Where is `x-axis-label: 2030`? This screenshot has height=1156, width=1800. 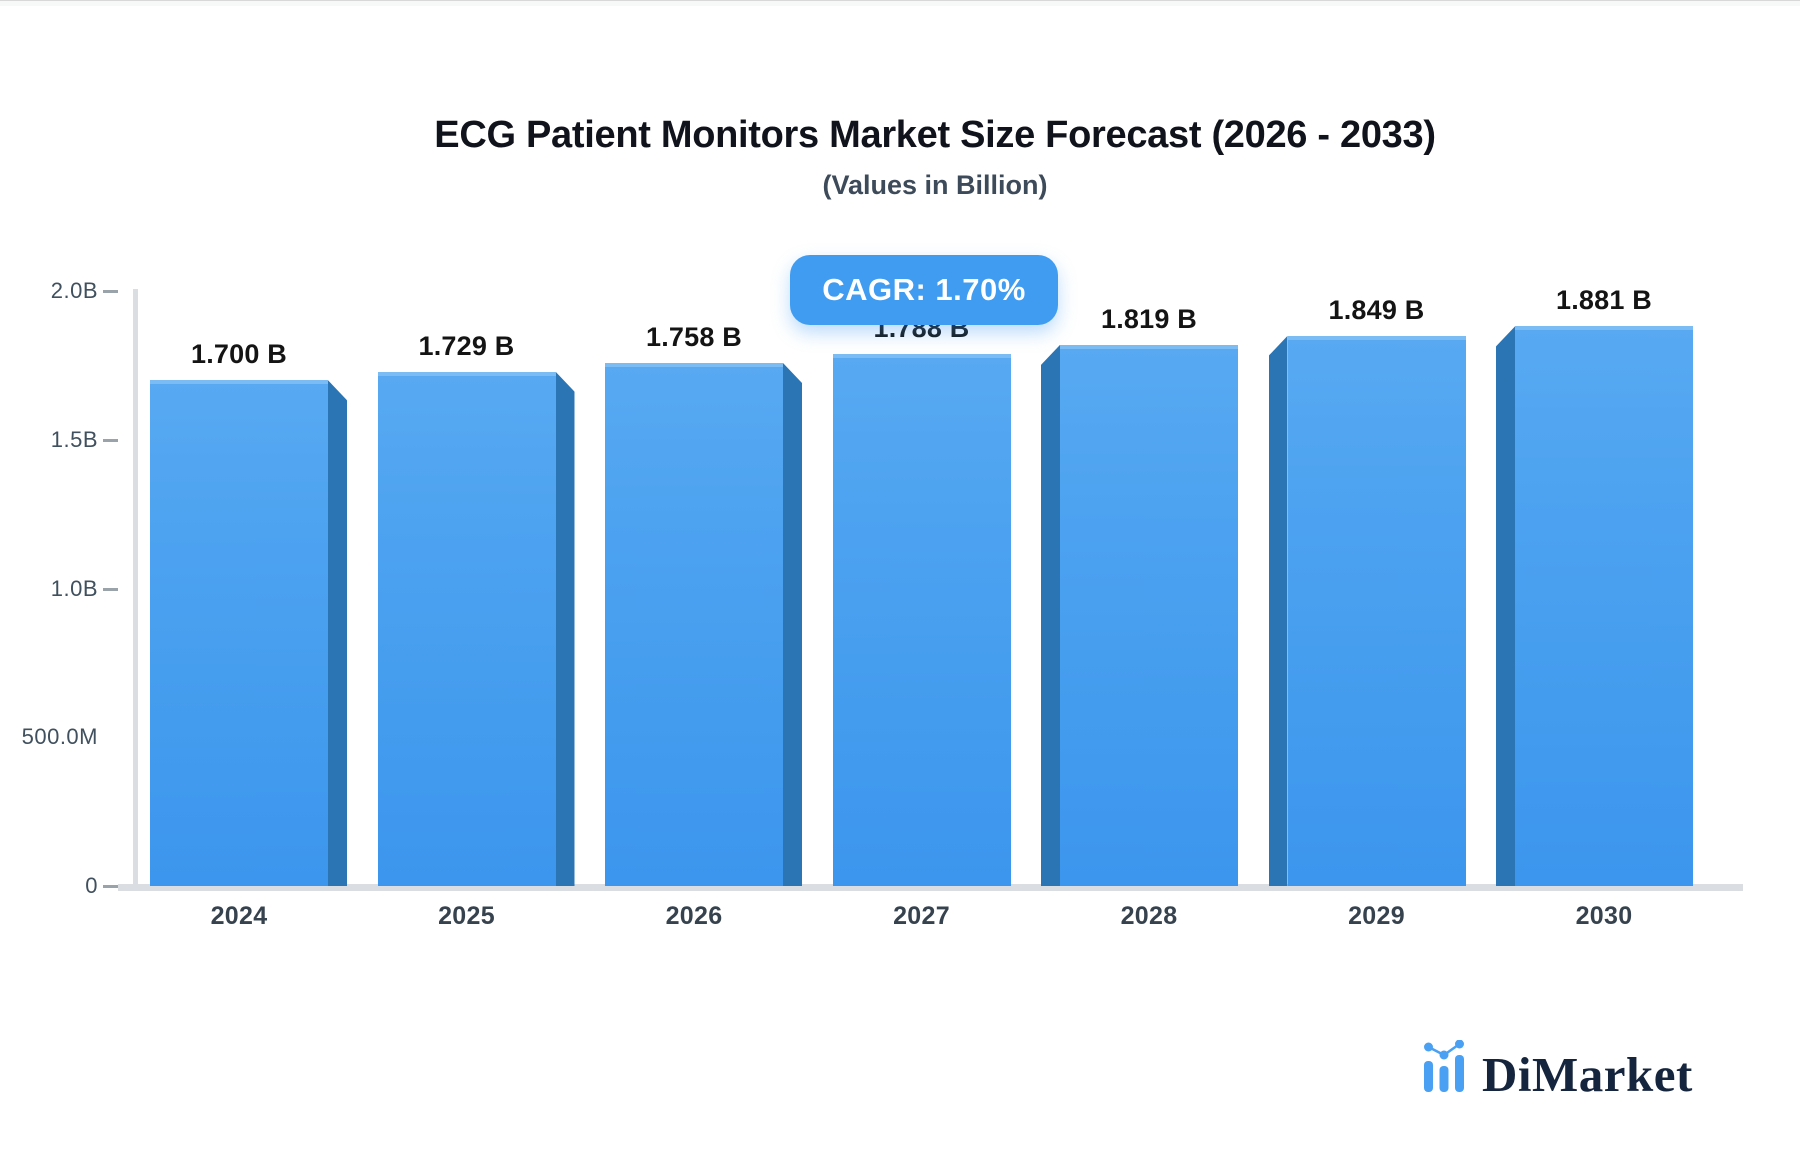
x-axis-label: 2030 is located at coordinates (1604, 916).